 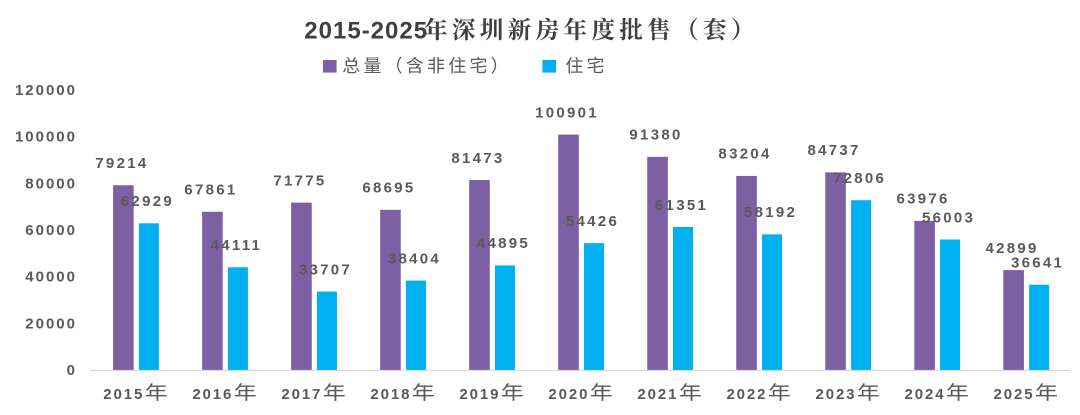 I want to click on svg-text: 81473, so click(x=477, y=158).